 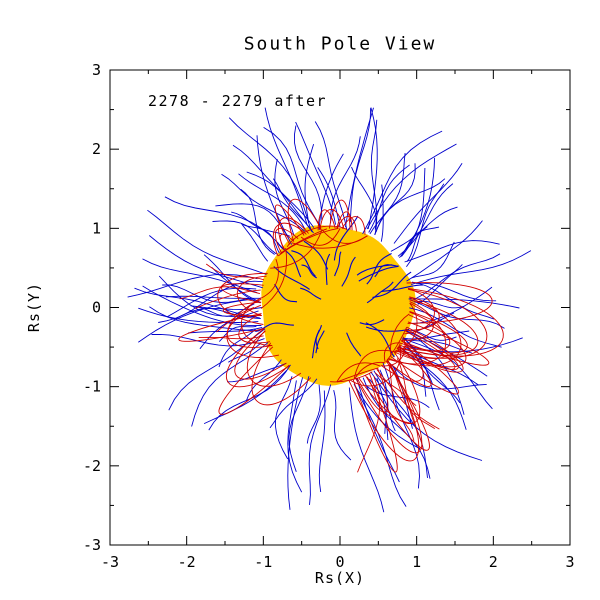 I want to click on chart-title: South Pole View, so click(x=340, y=44).